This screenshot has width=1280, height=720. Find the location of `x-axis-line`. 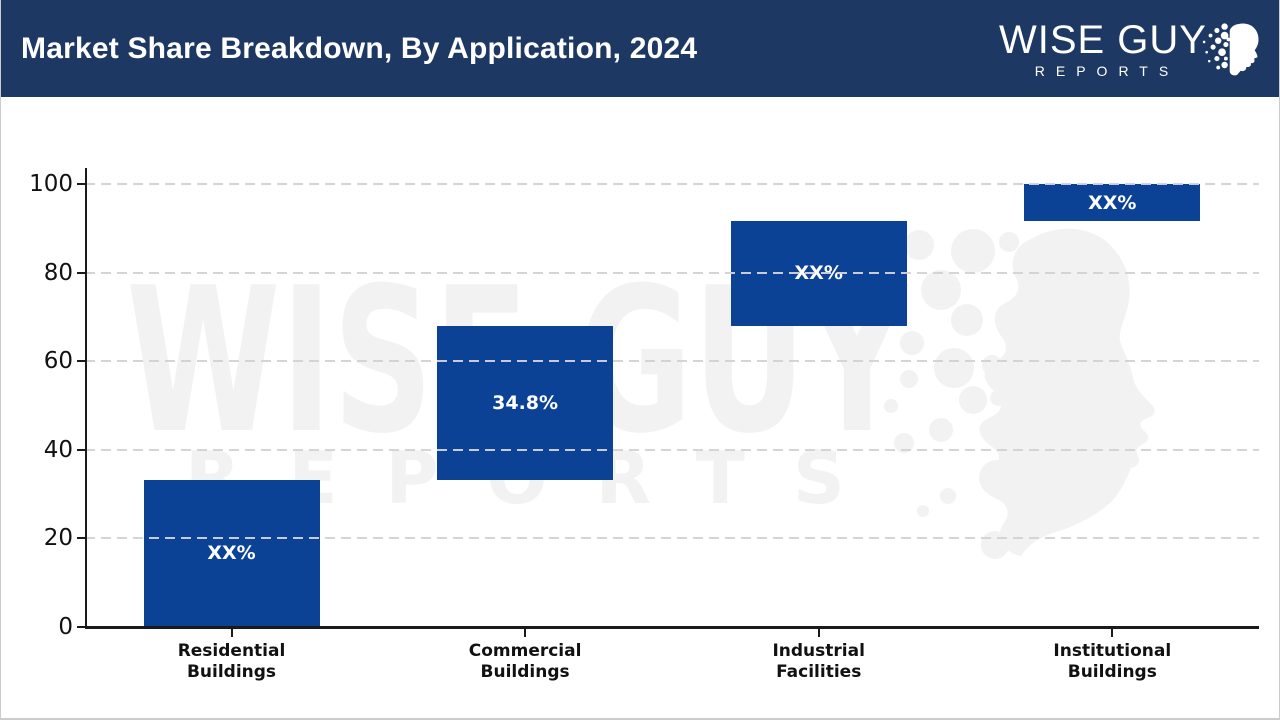

x-axis-line is located at coordinates (672, 627).